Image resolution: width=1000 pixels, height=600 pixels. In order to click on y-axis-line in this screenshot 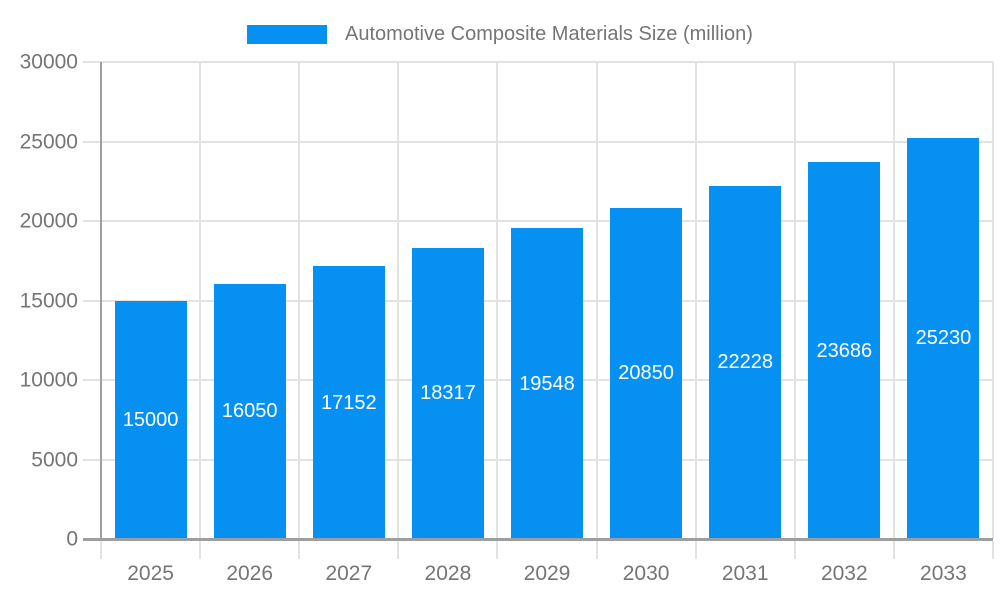, I will do `click(101, 300)`.